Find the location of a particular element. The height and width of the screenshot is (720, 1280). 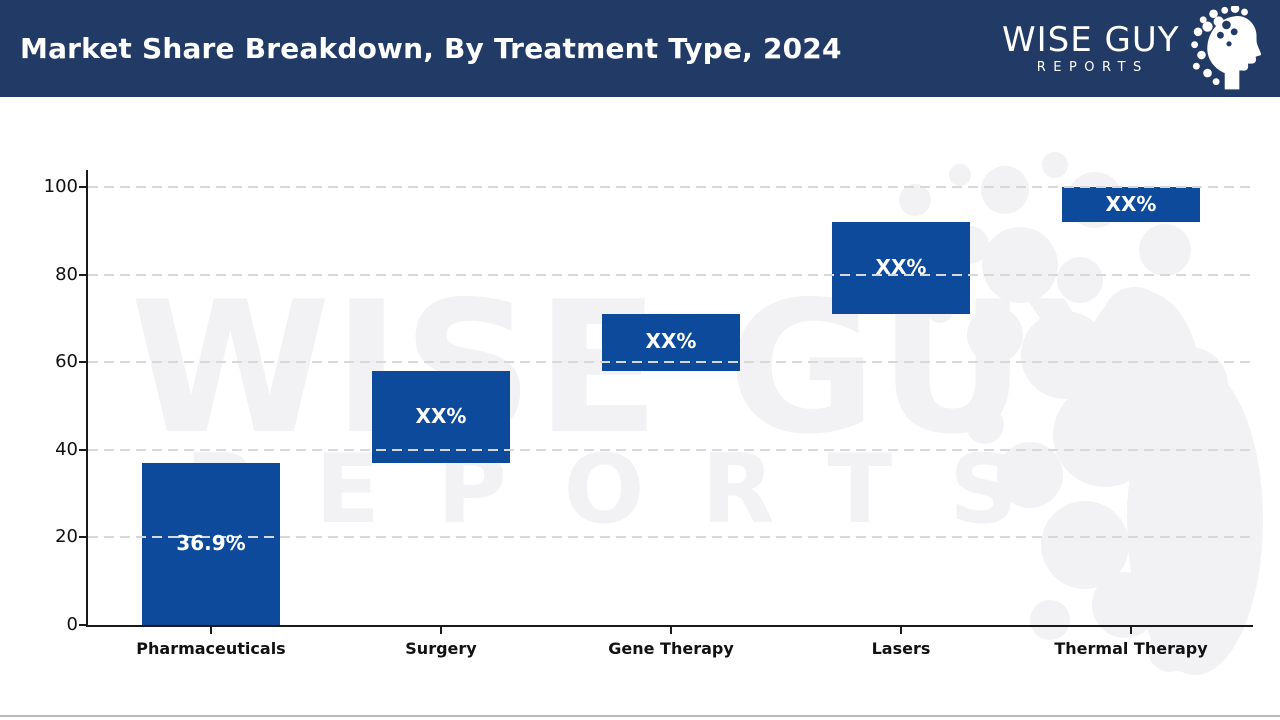

y-axis-tick-label: 20 is located at coordinates (66, 537).